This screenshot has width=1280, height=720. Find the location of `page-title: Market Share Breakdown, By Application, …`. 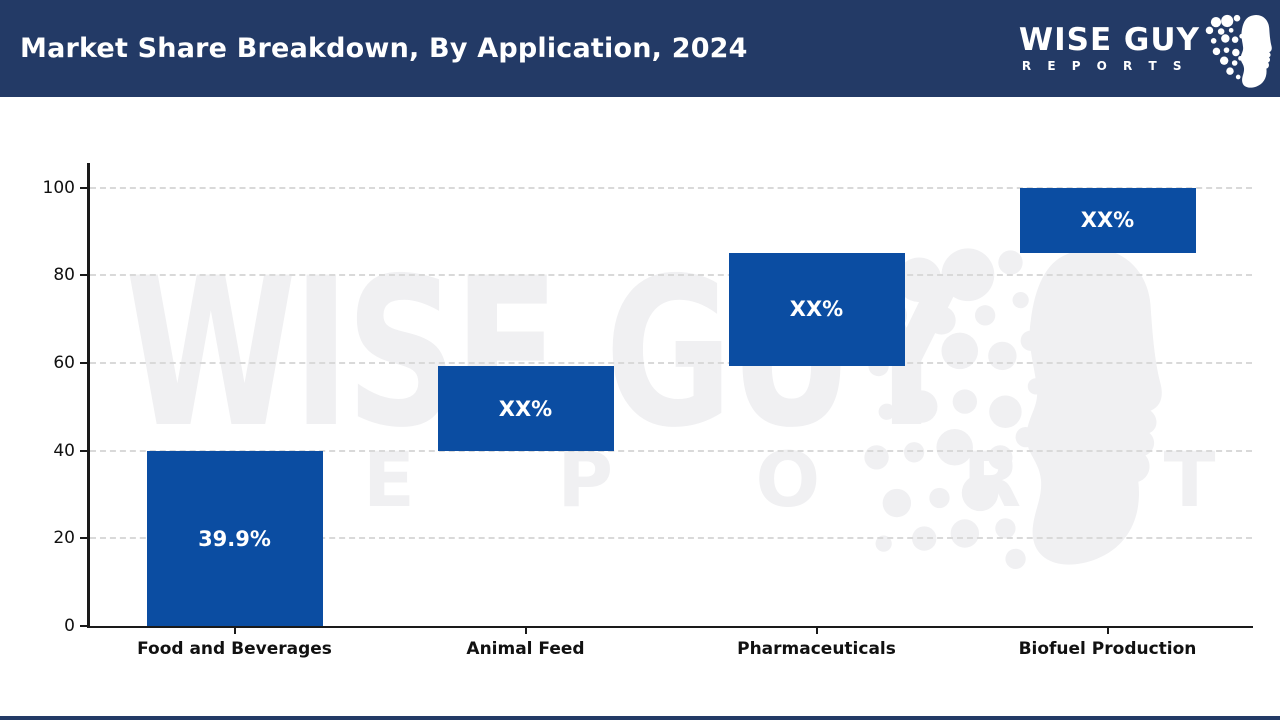

page-title: Market Share Breakdown, By Application, … is located at coordinates (384, 48).